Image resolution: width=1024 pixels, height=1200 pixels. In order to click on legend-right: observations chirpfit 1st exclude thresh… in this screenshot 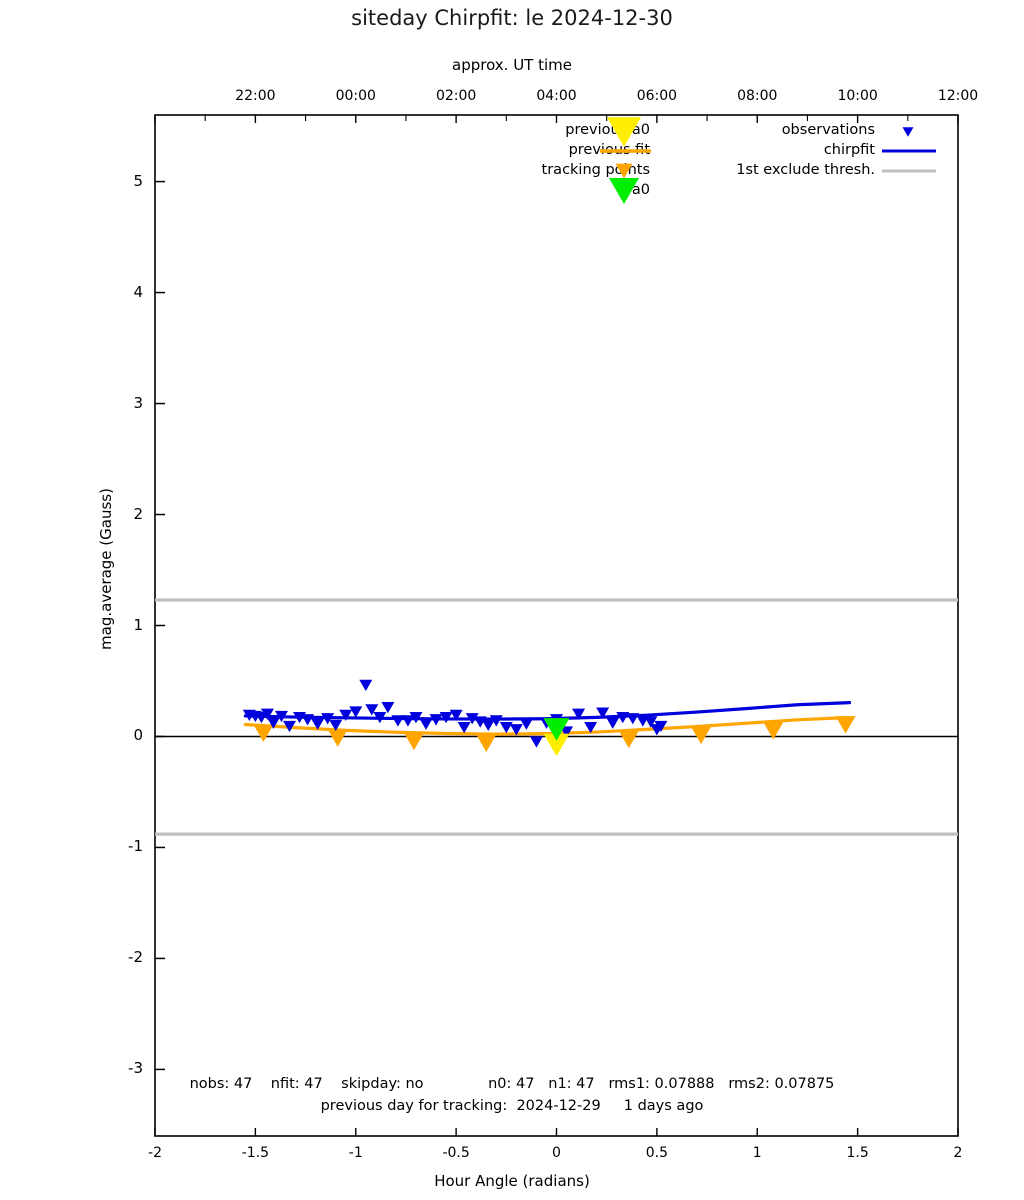, I will do `click(767, 150)`.